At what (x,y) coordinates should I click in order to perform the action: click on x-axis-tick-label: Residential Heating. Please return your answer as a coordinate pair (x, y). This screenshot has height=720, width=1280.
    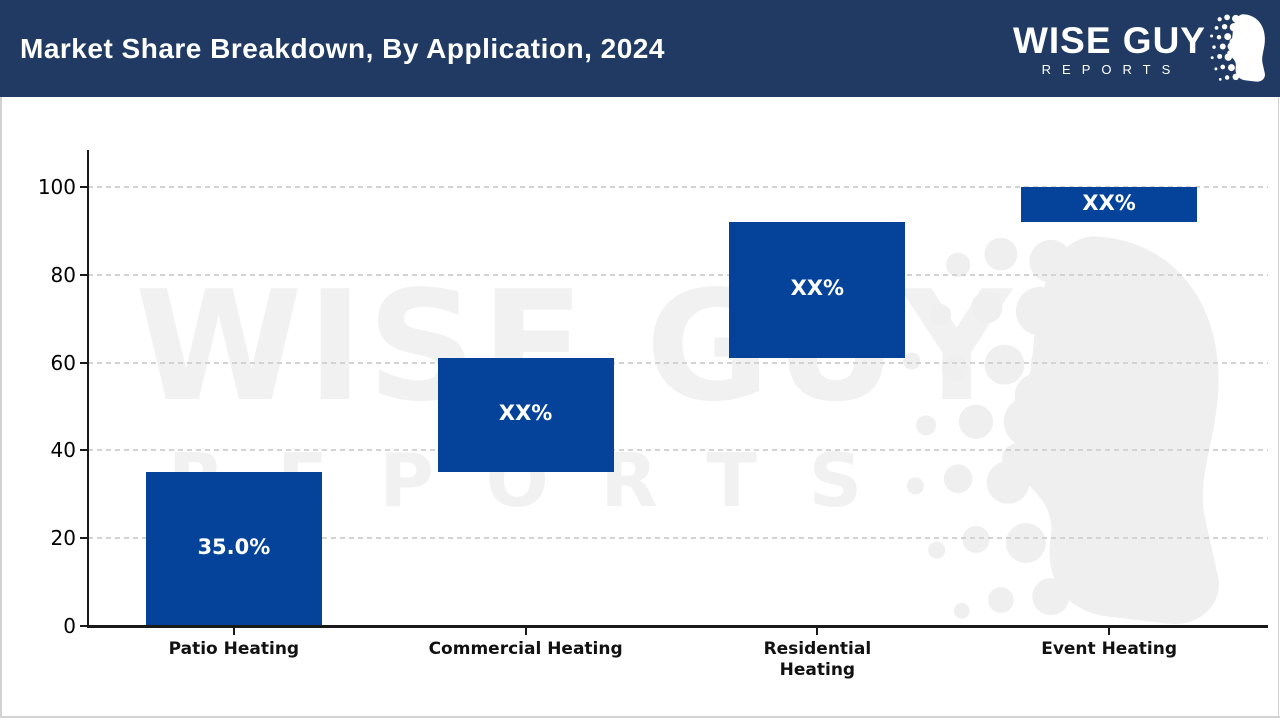
    Looking at the image, I should click on (817, 660).